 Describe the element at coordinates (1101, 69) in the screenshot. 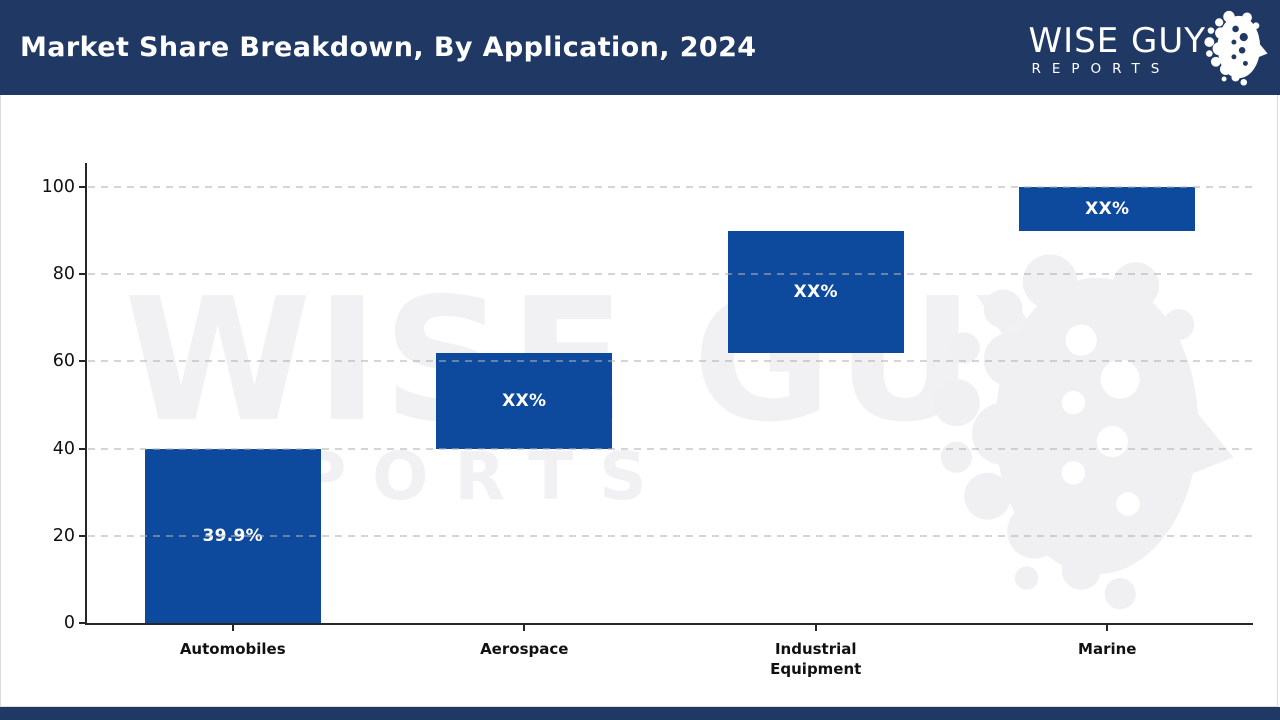

I see `logo-subtext: REPORTS` at that location.